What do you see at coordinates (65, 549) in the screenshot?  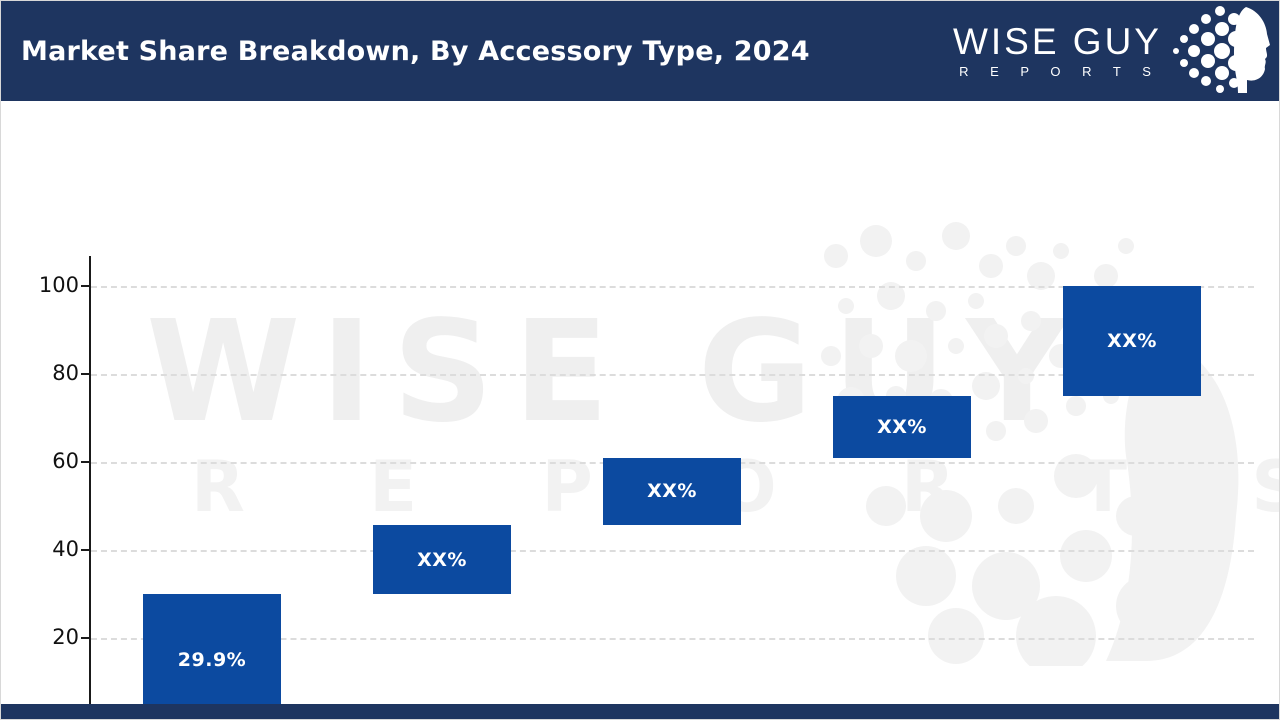 I see `y-tick-label: 40` at bounding box center [65, 549].